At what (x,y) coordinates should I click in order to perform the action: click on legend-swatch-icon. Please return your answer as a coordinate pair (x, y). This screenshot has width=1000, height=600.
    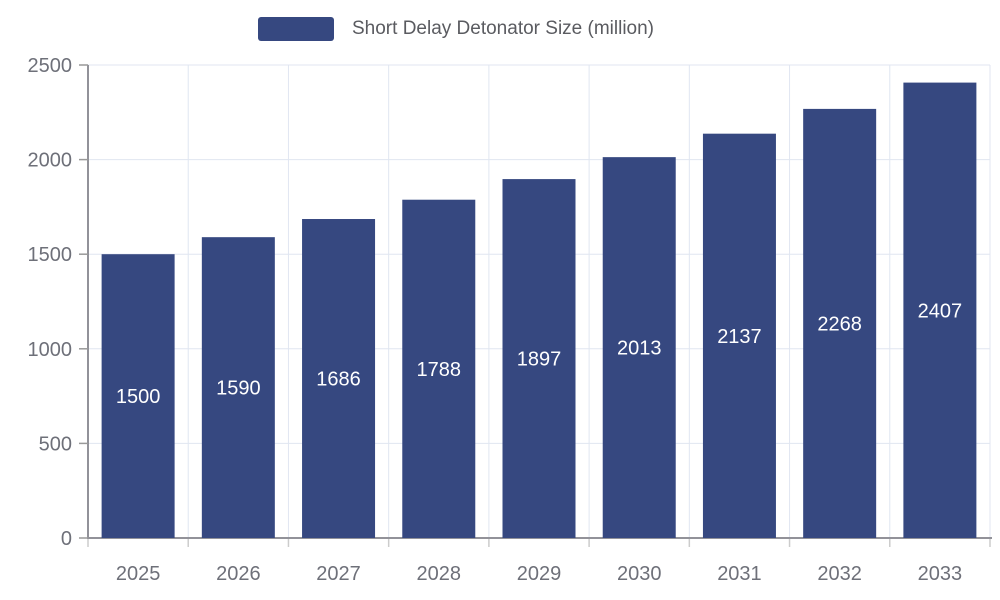
    Looking at the image, I should click on (296, 29).